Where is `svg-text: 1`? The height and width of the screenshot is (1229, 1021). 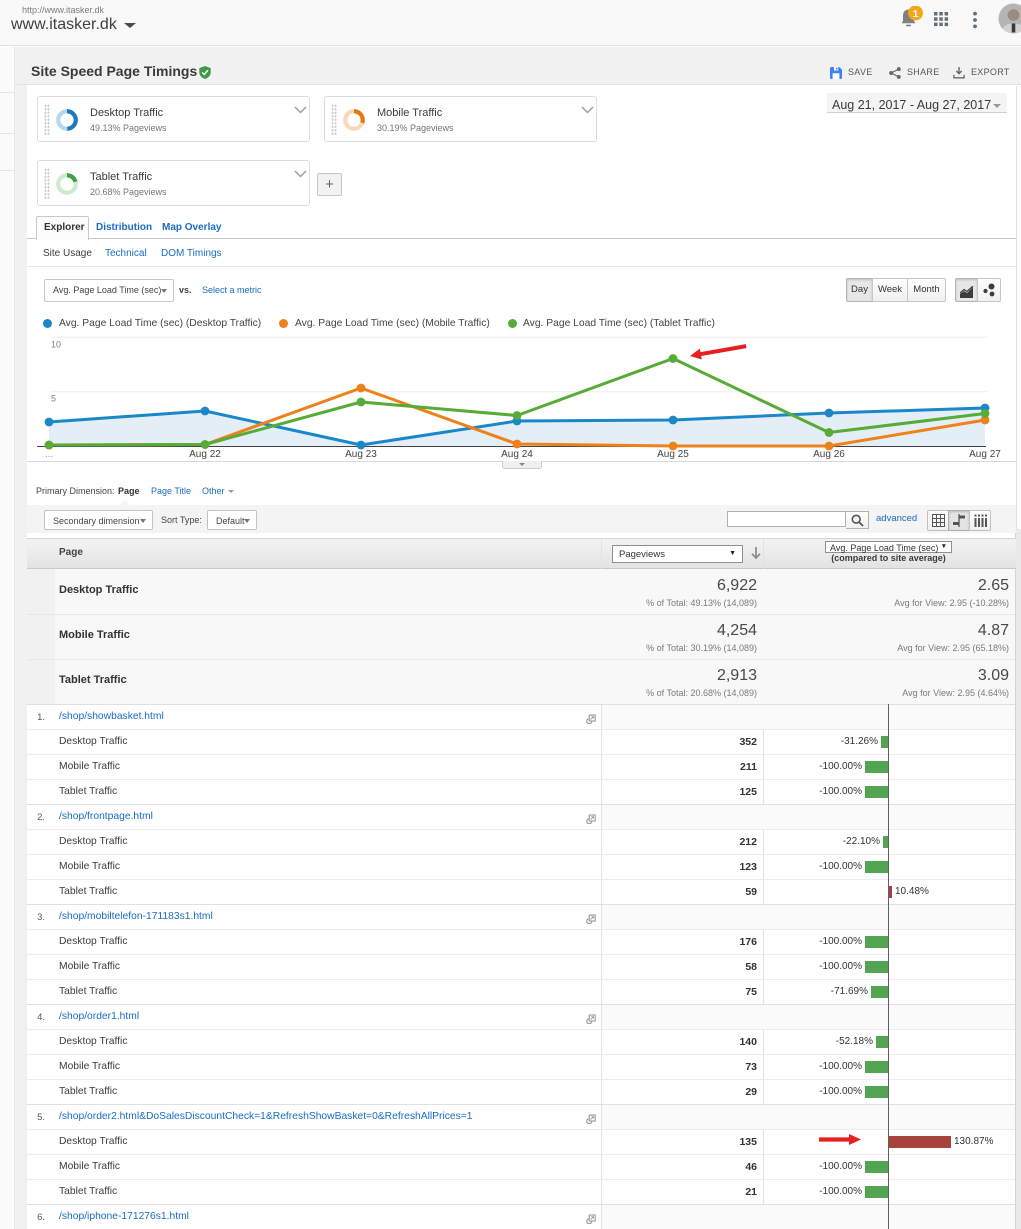
svg-text: 1 is located at coordinates (916, 14).